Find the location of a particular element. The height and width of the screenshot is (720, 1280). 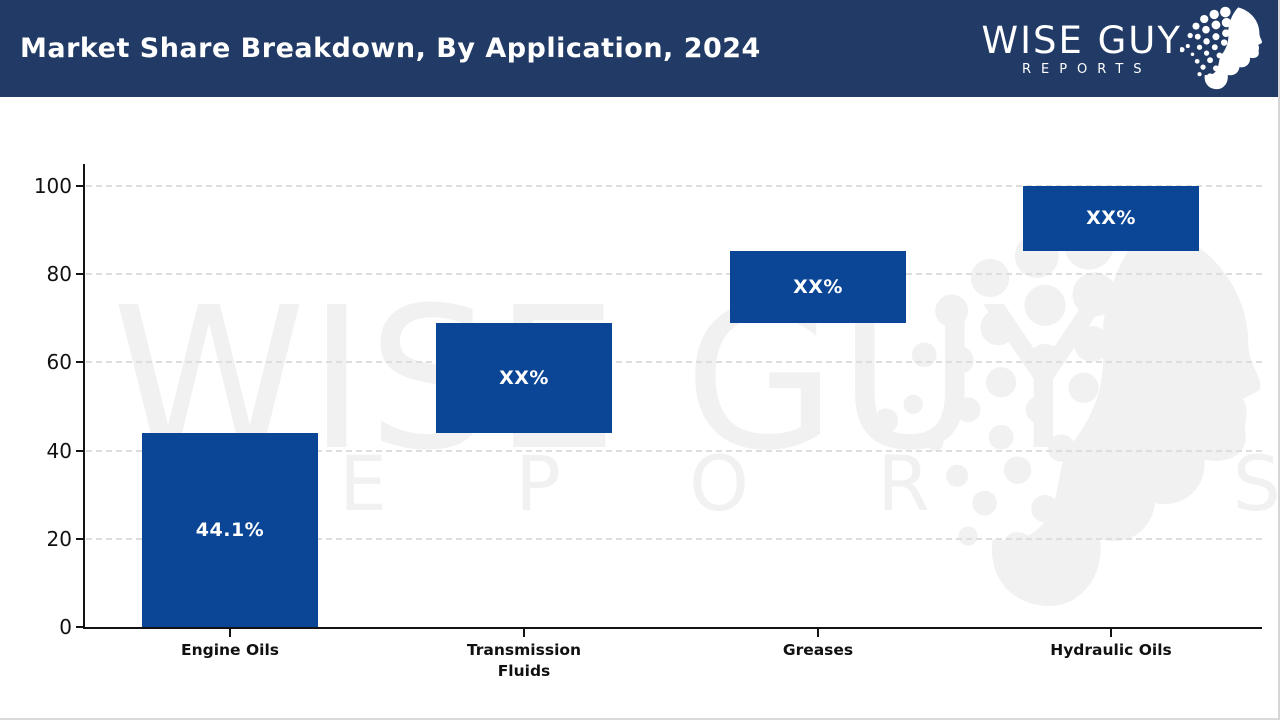

y-tick-label-60: 60 is located at coordinates (59, 362).